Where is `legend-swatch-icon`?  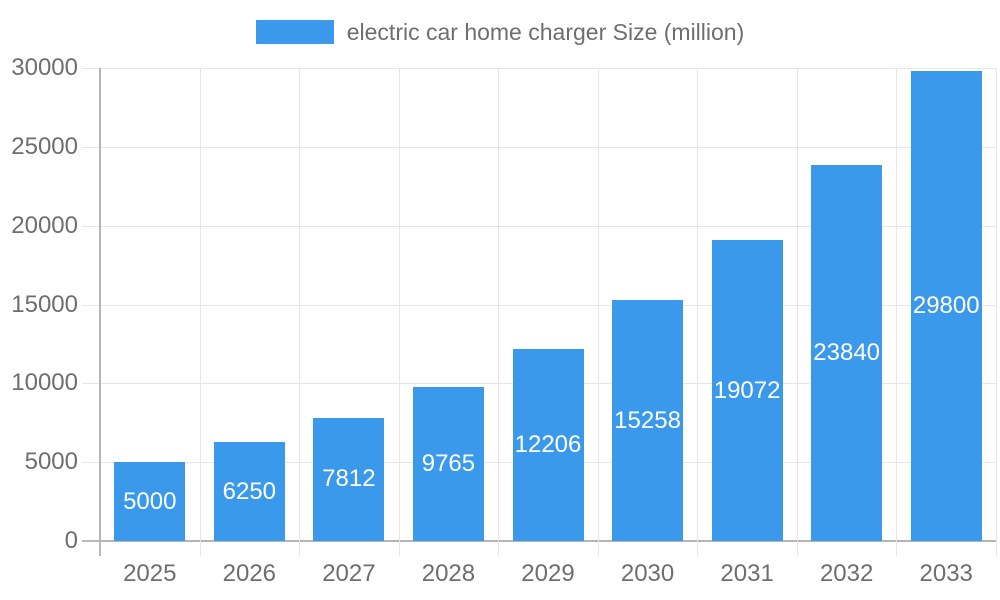
legend-swatch-icon is located at coordinates (294, 32).